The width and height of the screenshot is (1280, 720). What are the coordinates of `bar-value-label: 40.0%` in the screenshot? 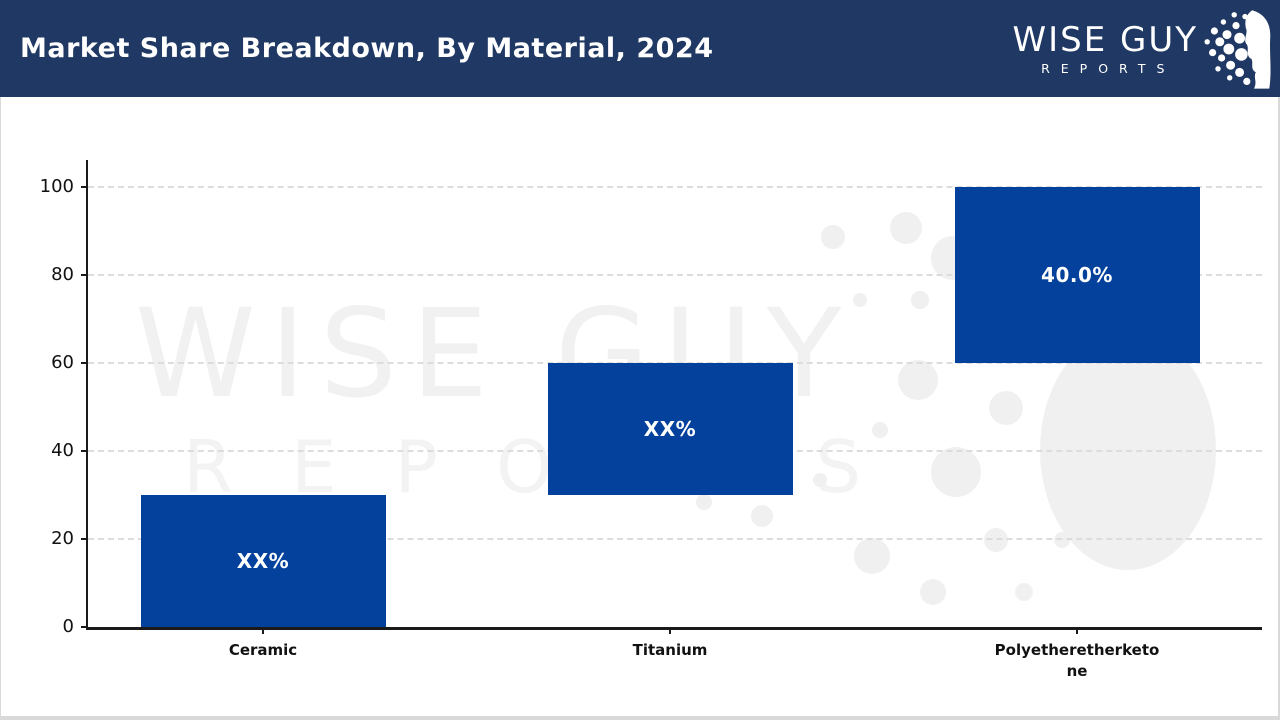 It's located at (1077, 275).